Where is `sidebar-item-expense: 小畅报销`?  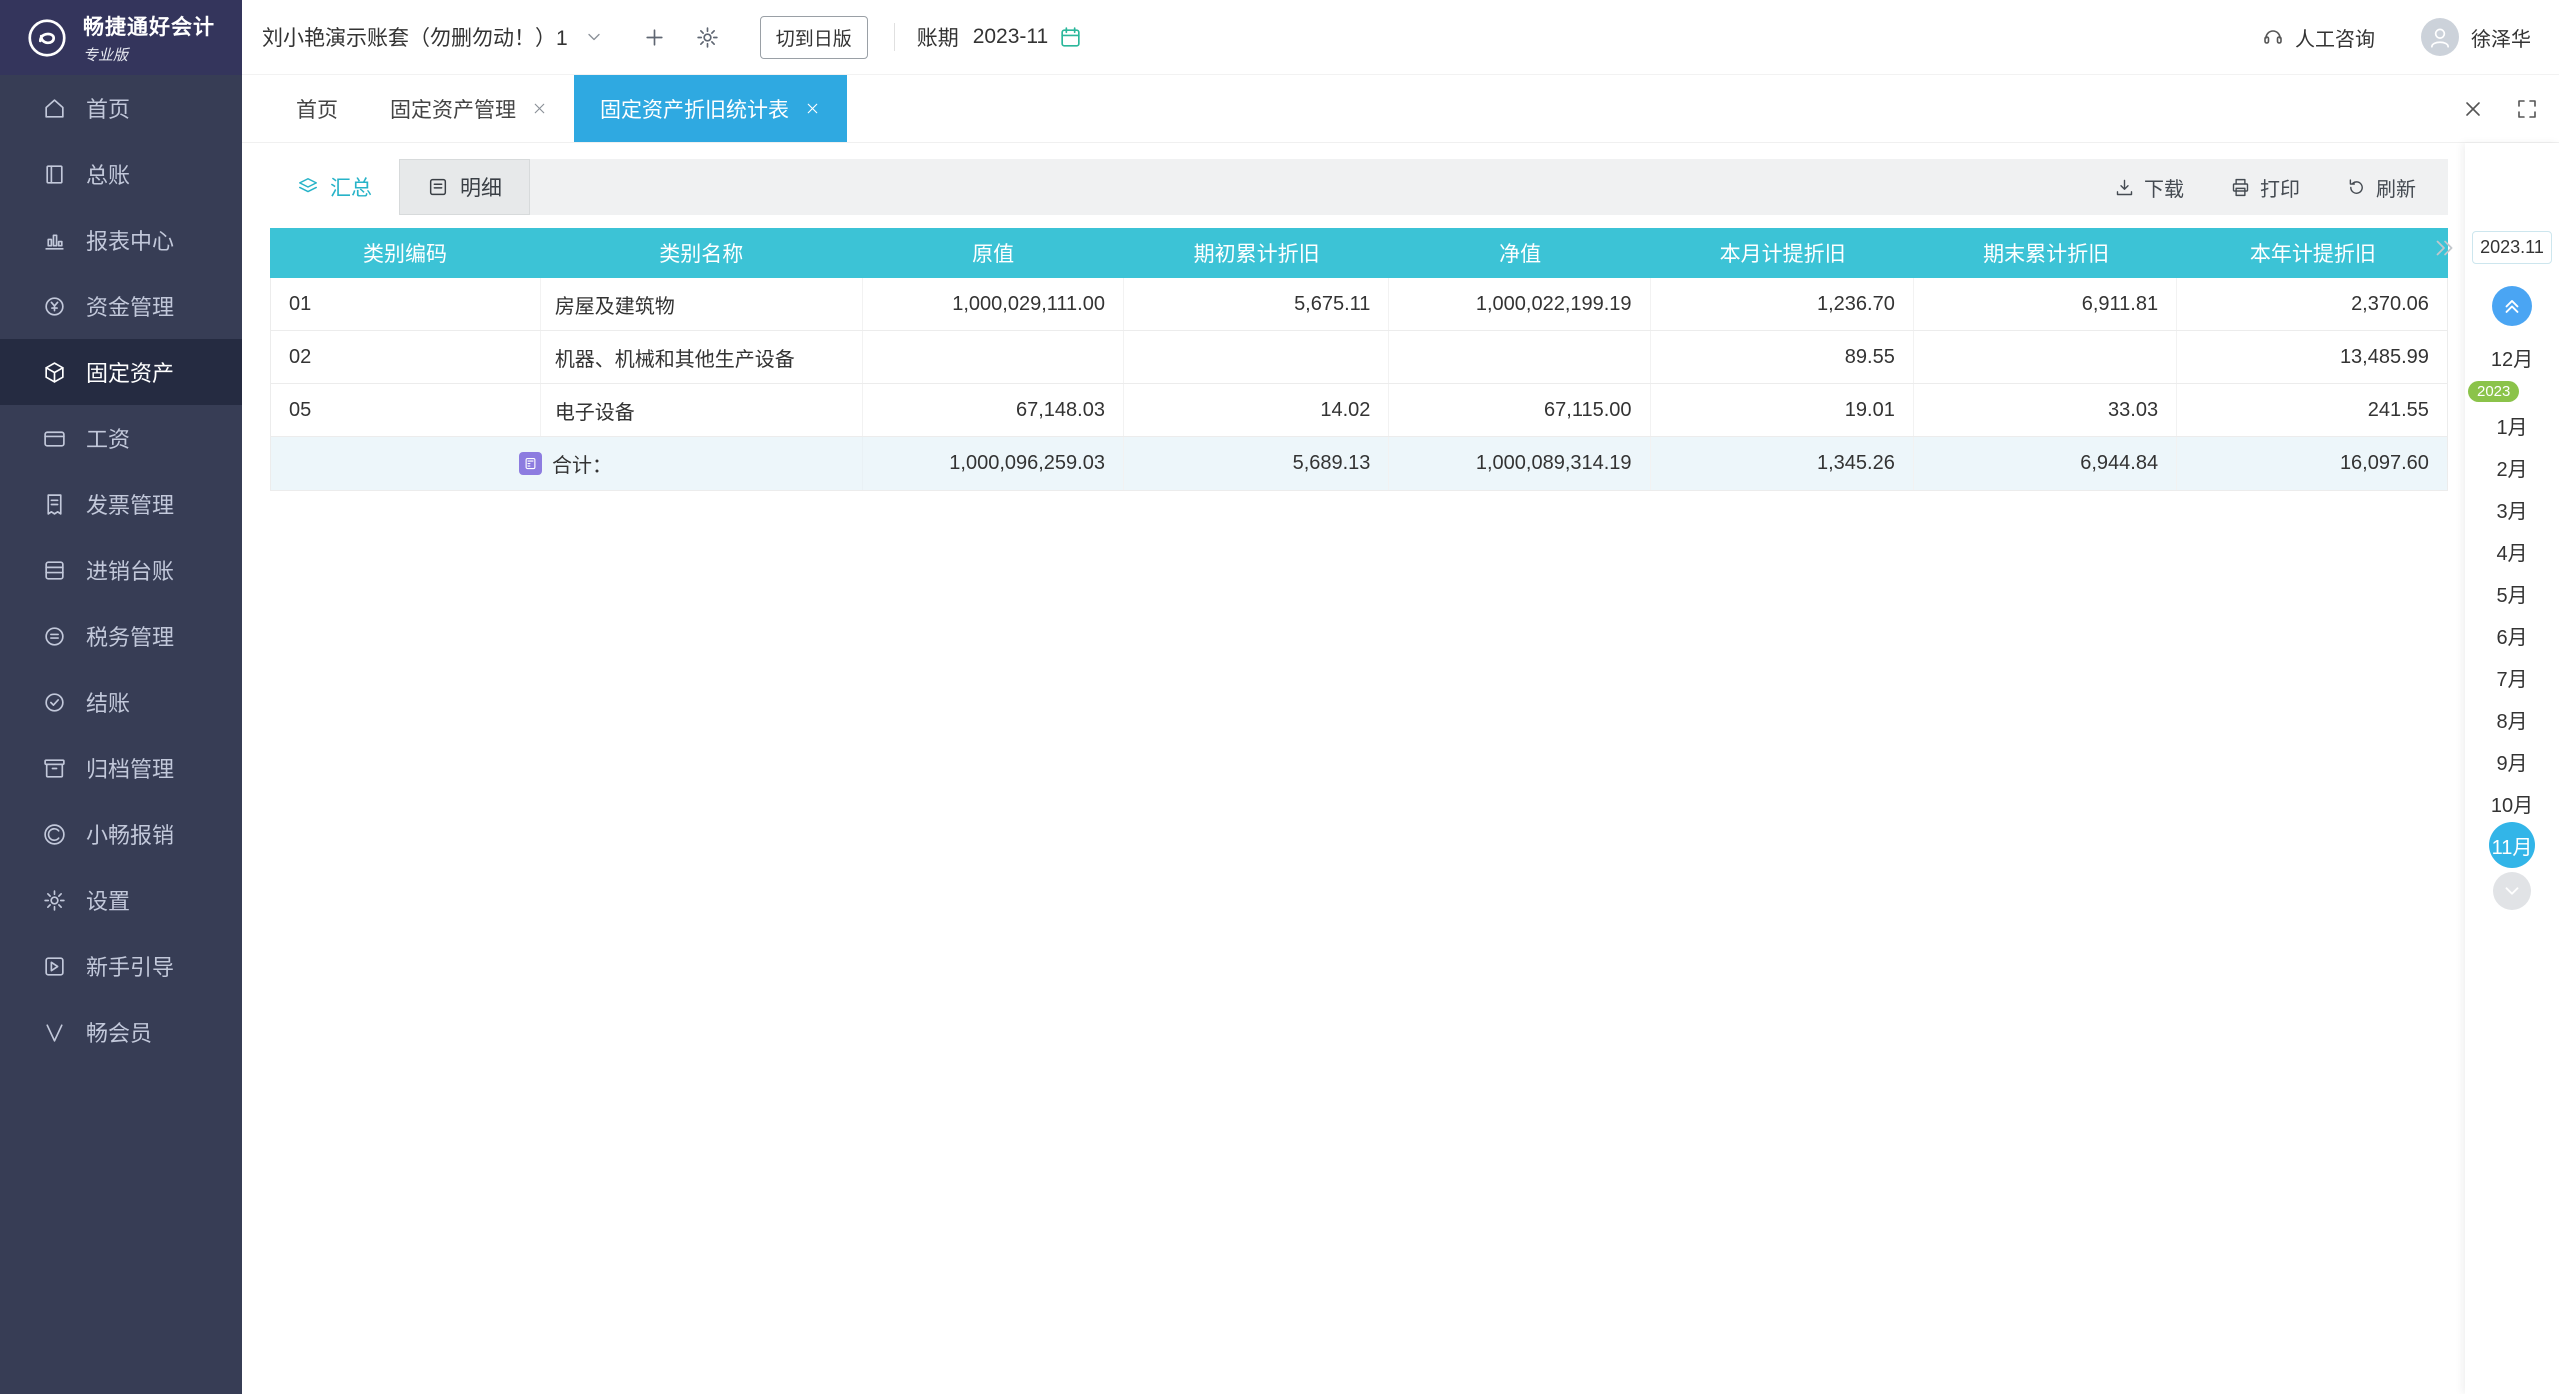
sidebar-item-expense: 小畅报销 is located at coordinates (121, 834).